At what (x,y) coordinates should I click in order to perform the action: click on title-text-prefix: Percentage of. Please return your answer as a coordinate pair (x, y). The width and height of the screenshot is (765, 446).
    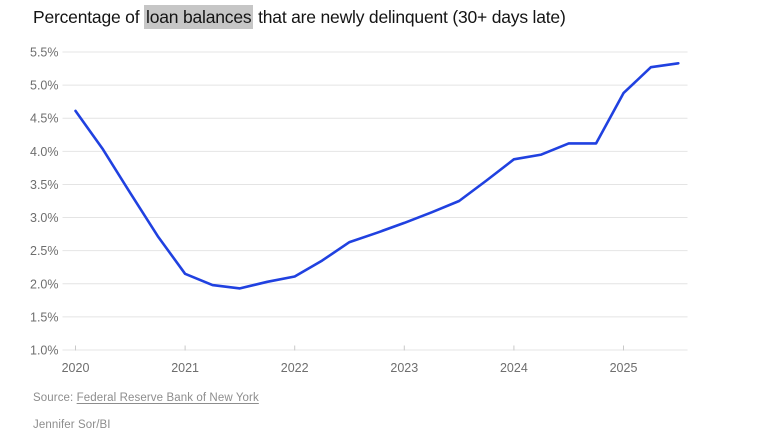
    Looking at the image, I should click on (89, 17).